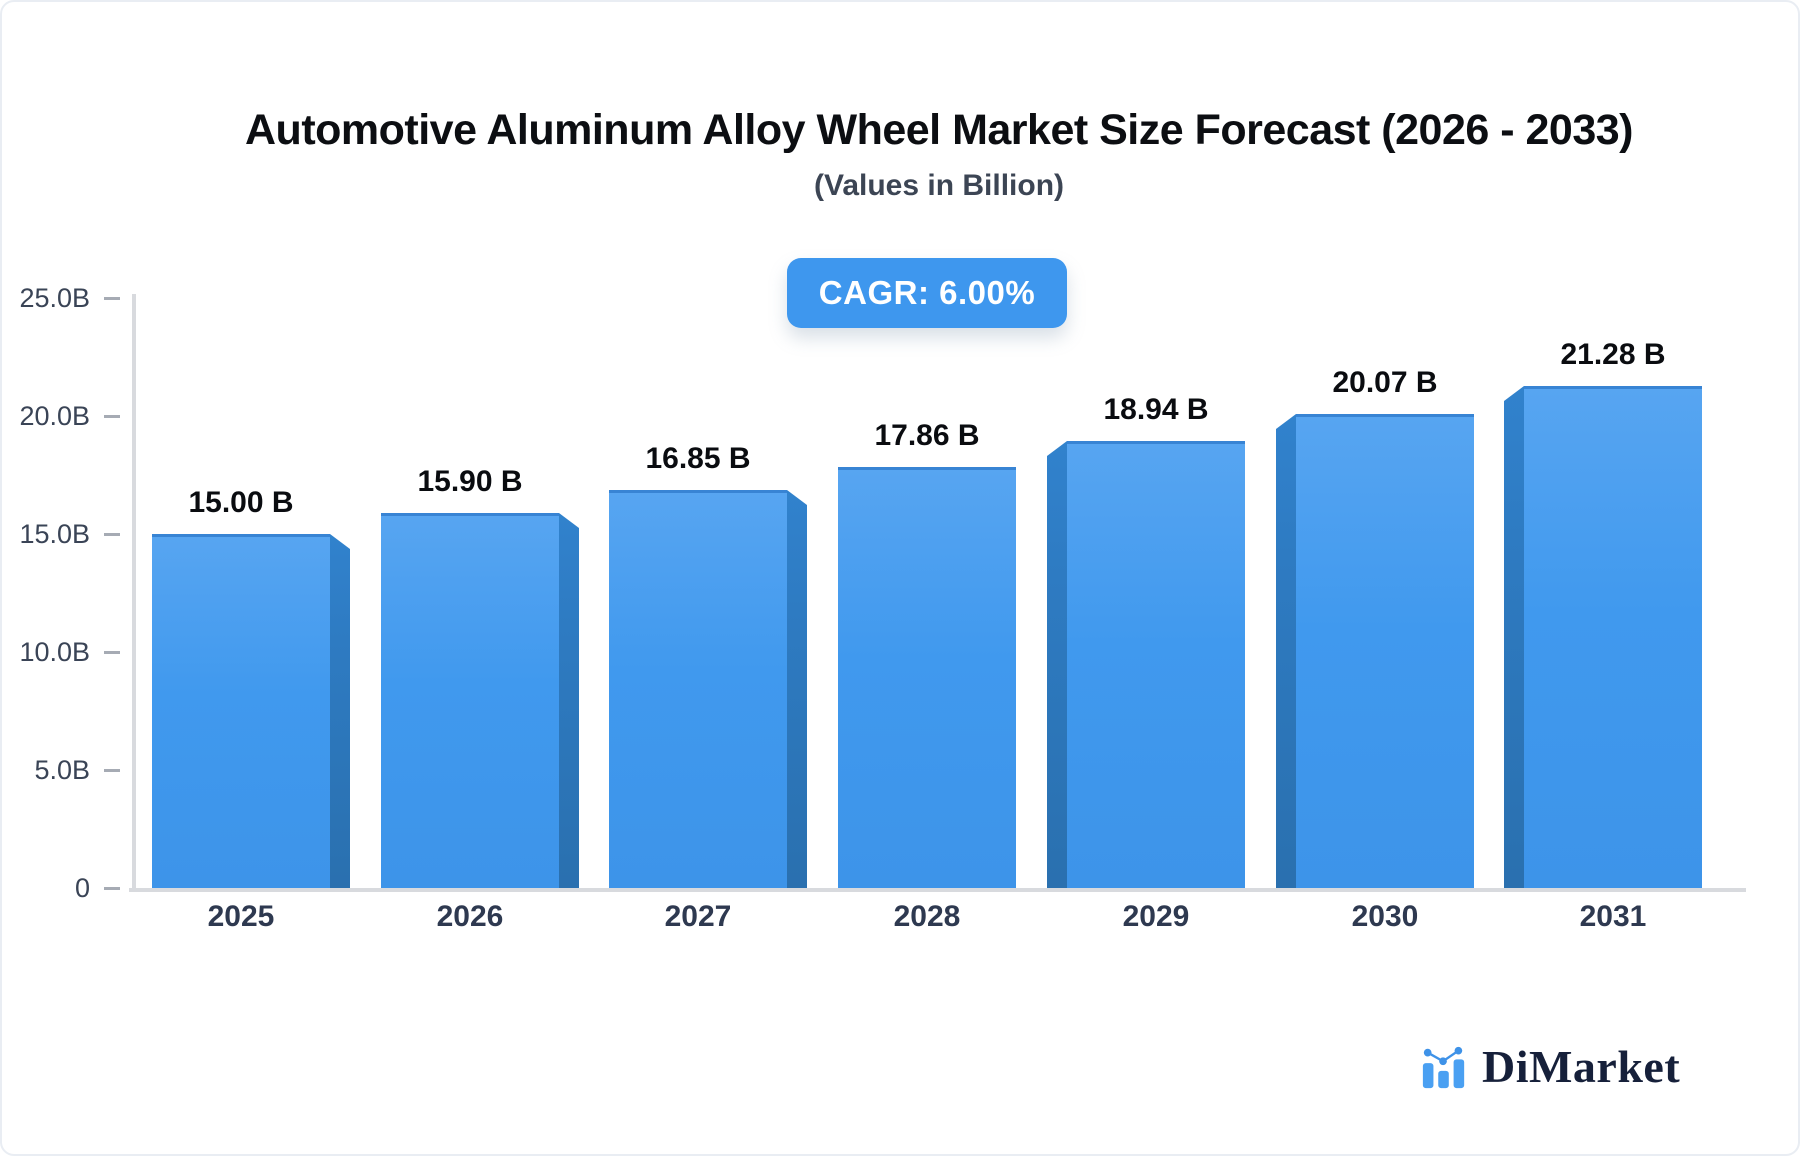  I want to click on bar-3d-side-2031, so click(1514, 637).